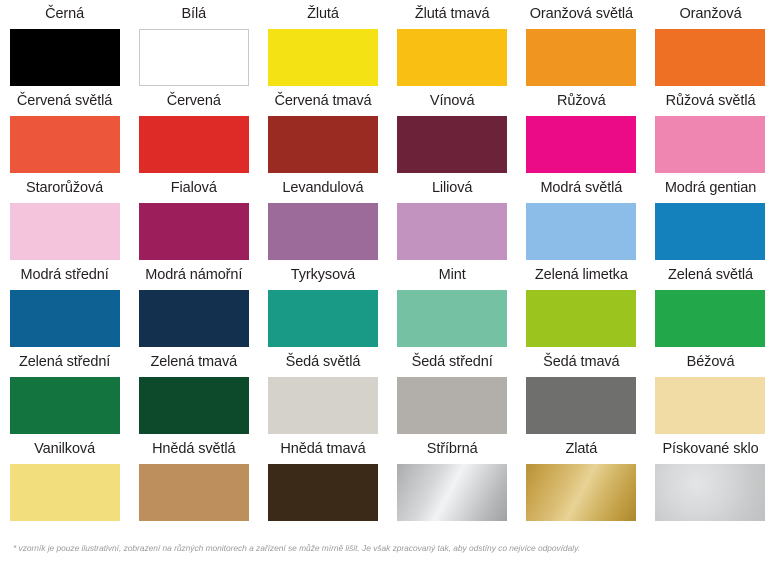 This screenshot has width=775, height=564. Describe the element at coordinates (64, 275) in the screenshot. I see `swatch-label: Modrá střední` at that location.